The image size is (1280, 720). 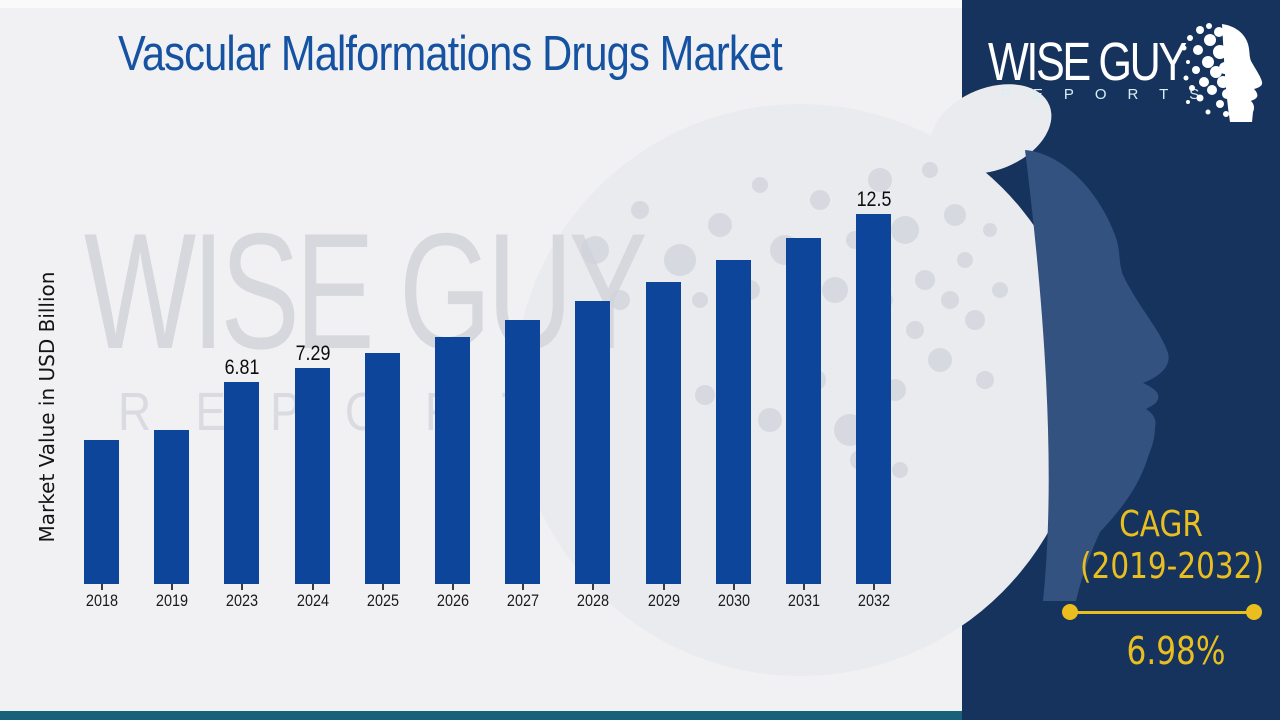 What do you see at coordinates (873, 199) in the screenshot?
I see `bar-value-label-2032: 12.5` at bounding box center [873, 199].